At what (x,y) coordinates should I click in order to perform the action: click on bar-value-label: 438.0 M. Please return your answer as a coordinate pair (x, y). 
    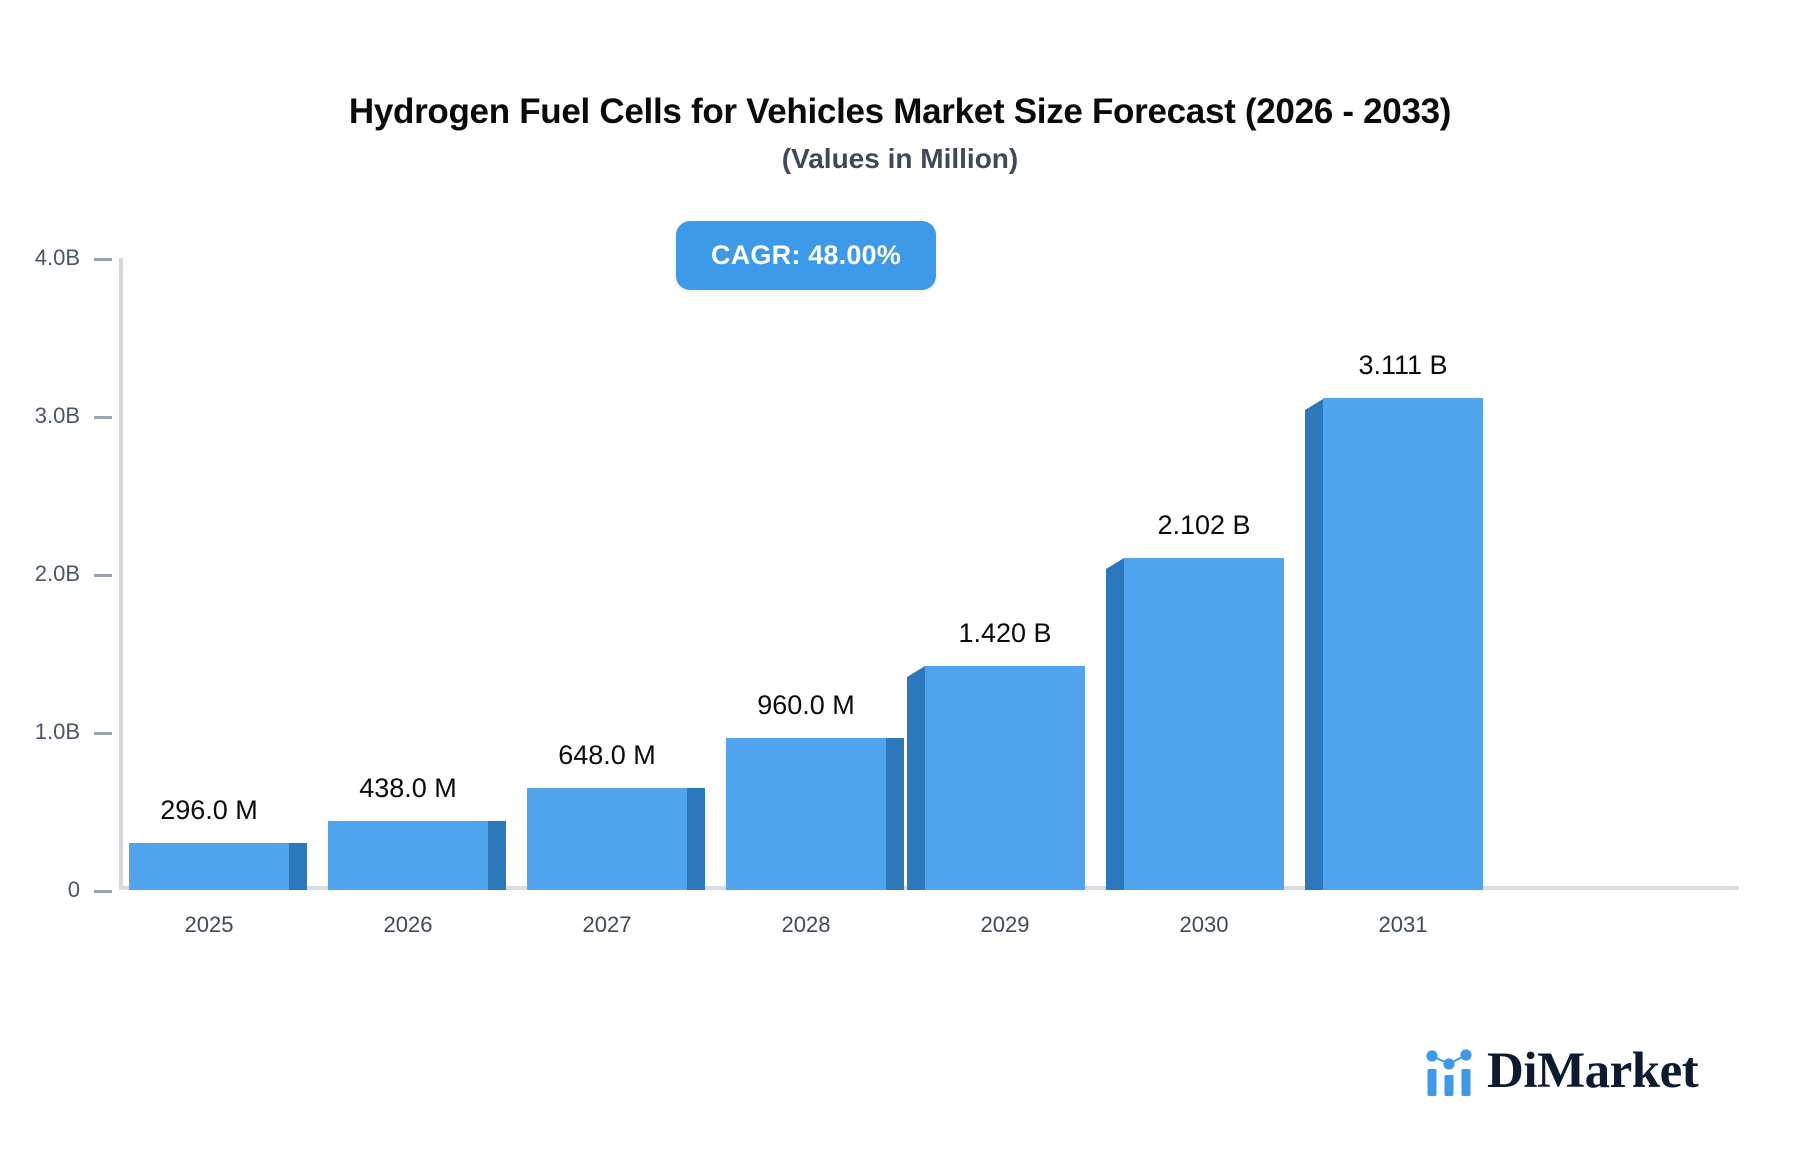
    Looking at the image, I should click on (408, 787).